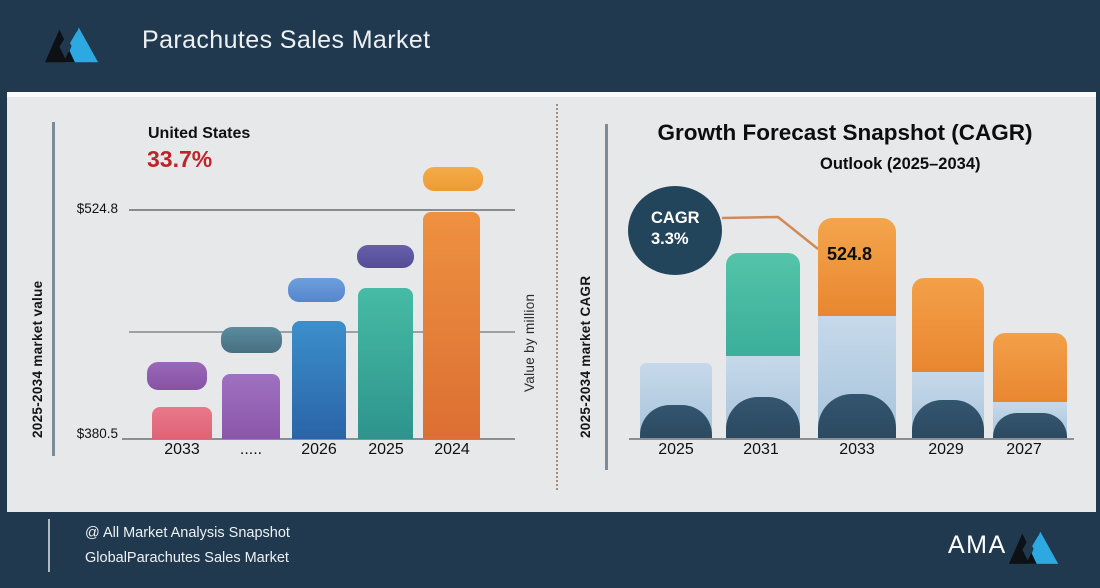  I want to click on bar-value-524-8: 524.8, so click(850, 254).